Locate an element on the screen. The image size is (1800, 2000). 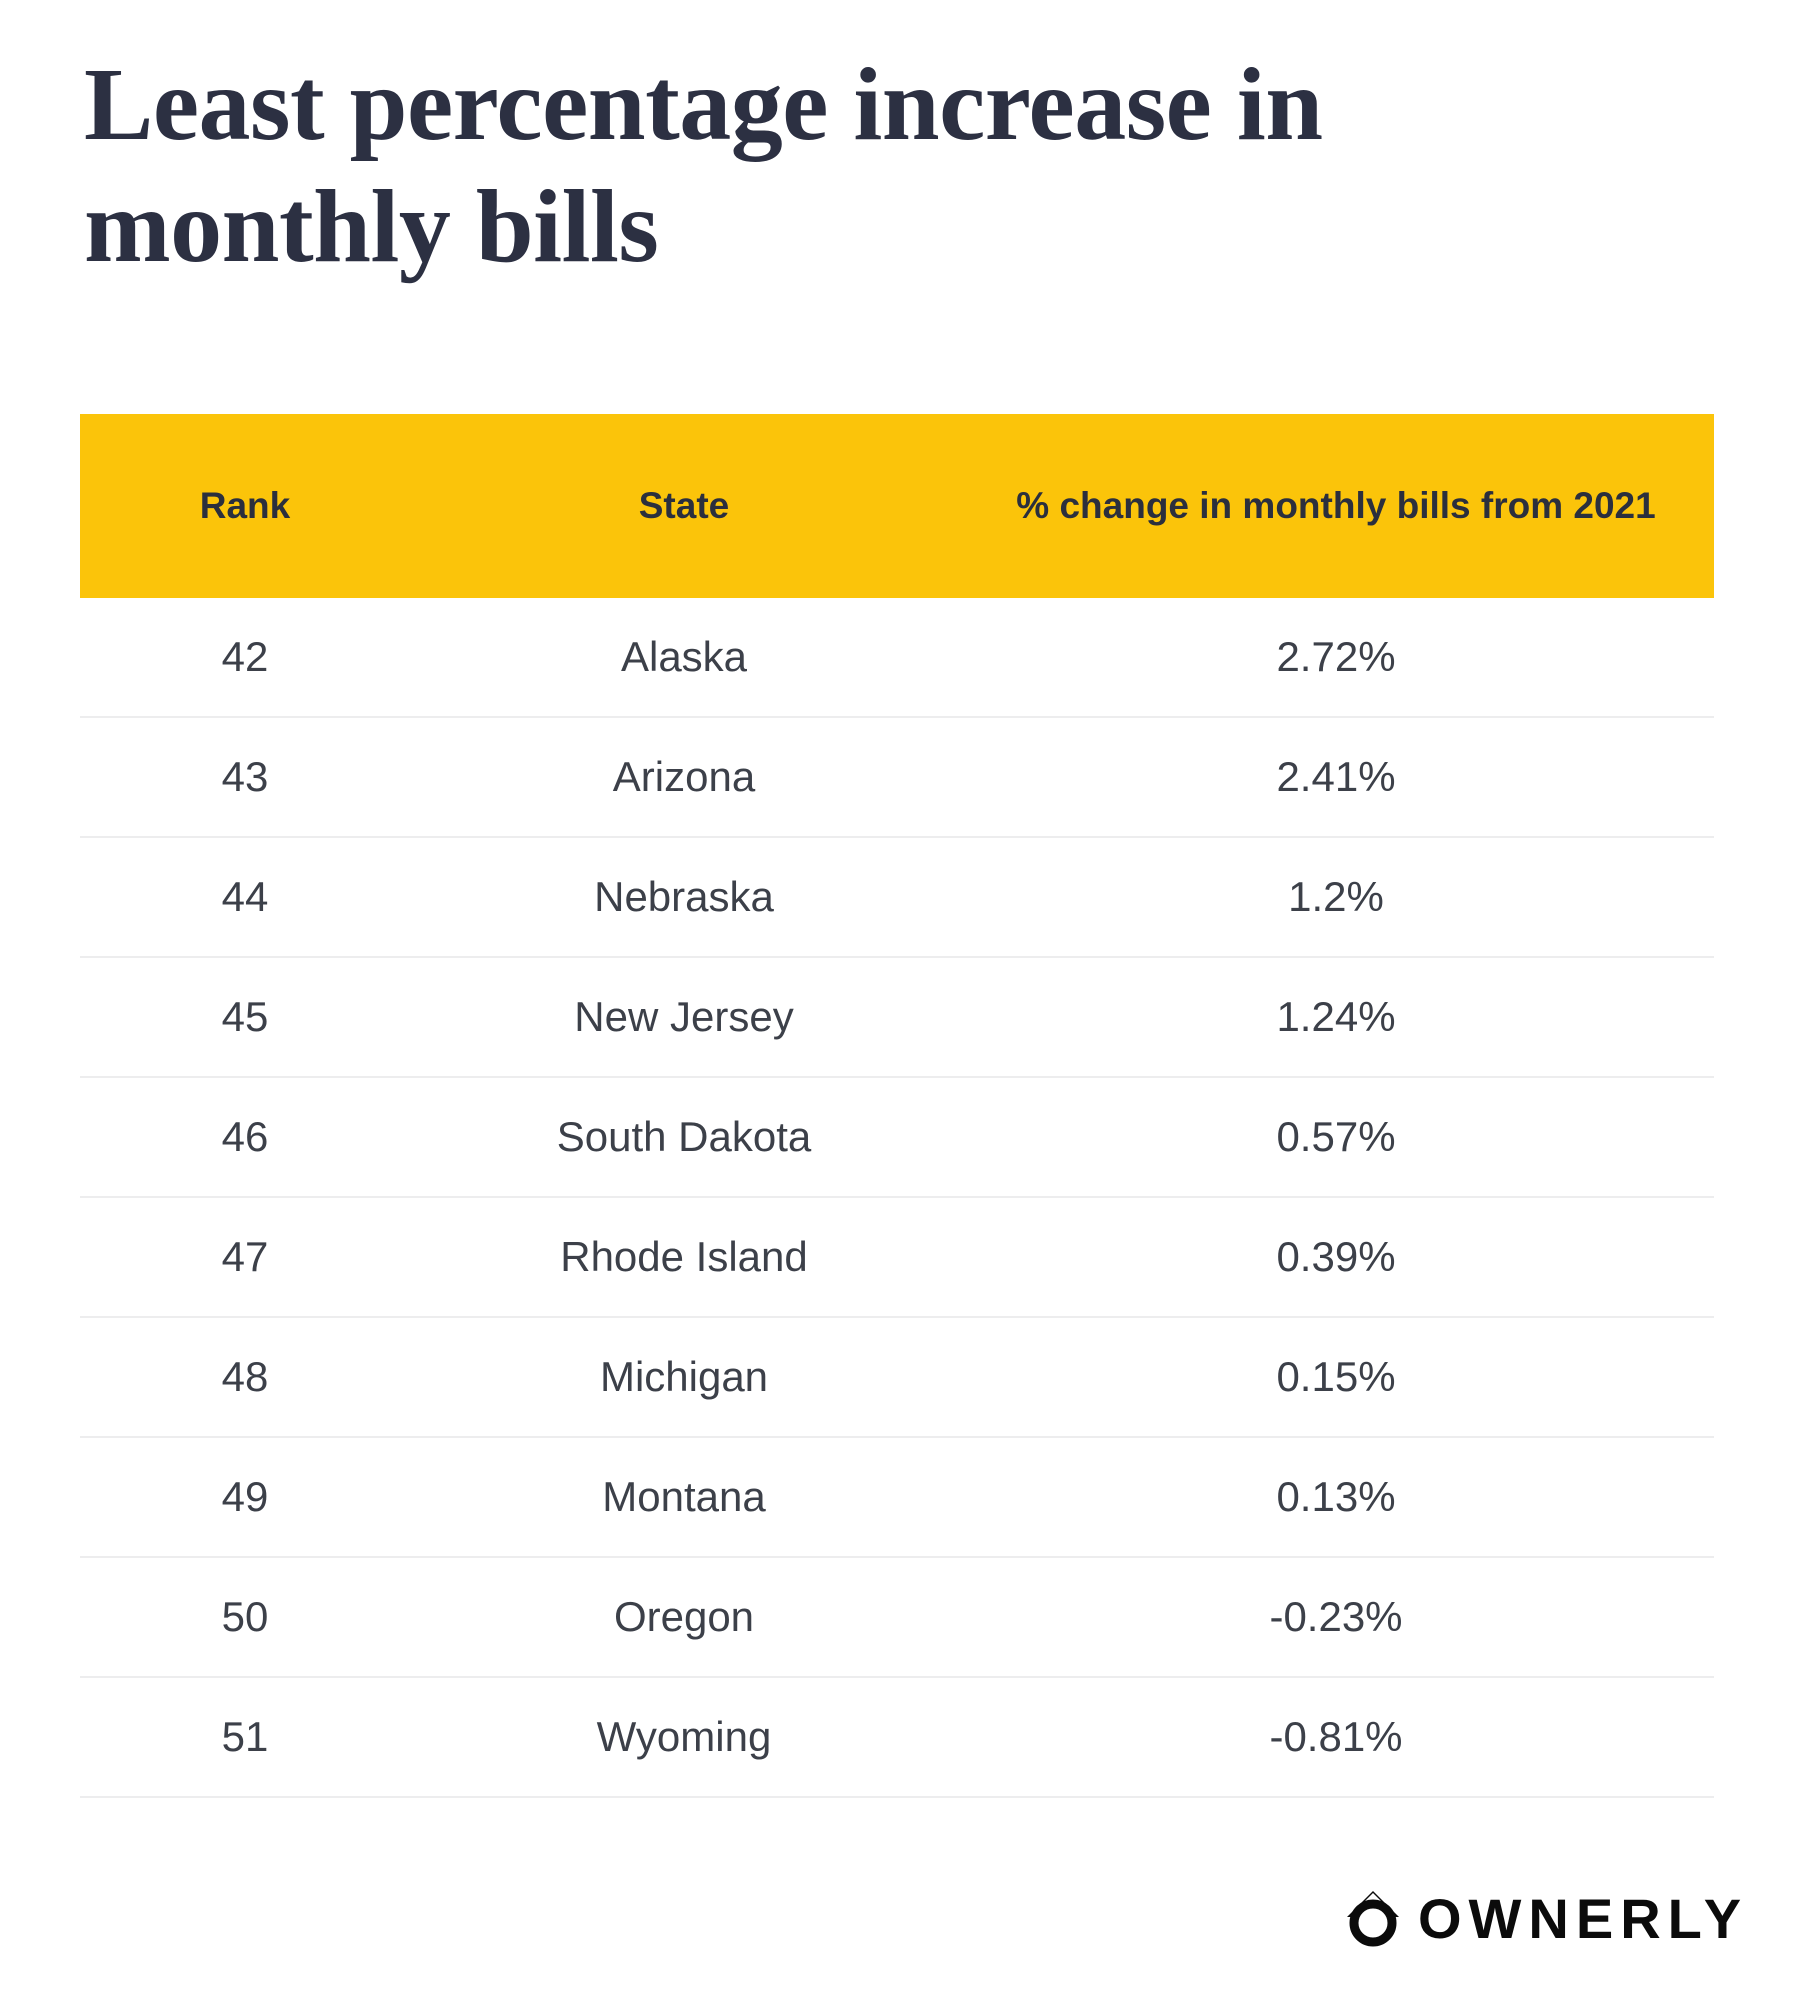
cell-pct: 2.41% is located at coordinates (1336, 776).